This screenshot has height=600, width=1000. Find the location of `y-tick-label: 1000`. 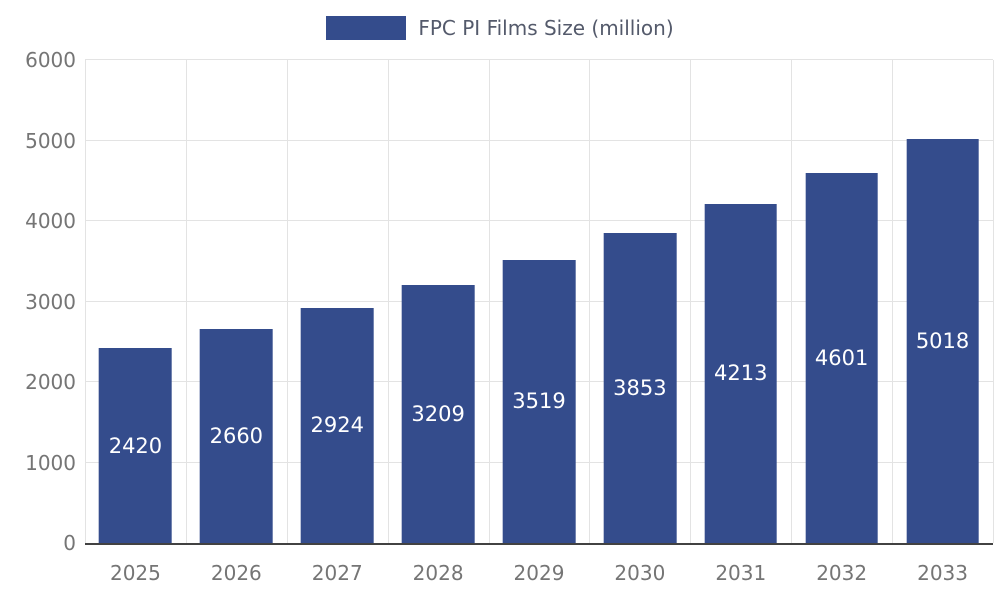

y-tick-label: 1000 is located at coordinates (50, 462).